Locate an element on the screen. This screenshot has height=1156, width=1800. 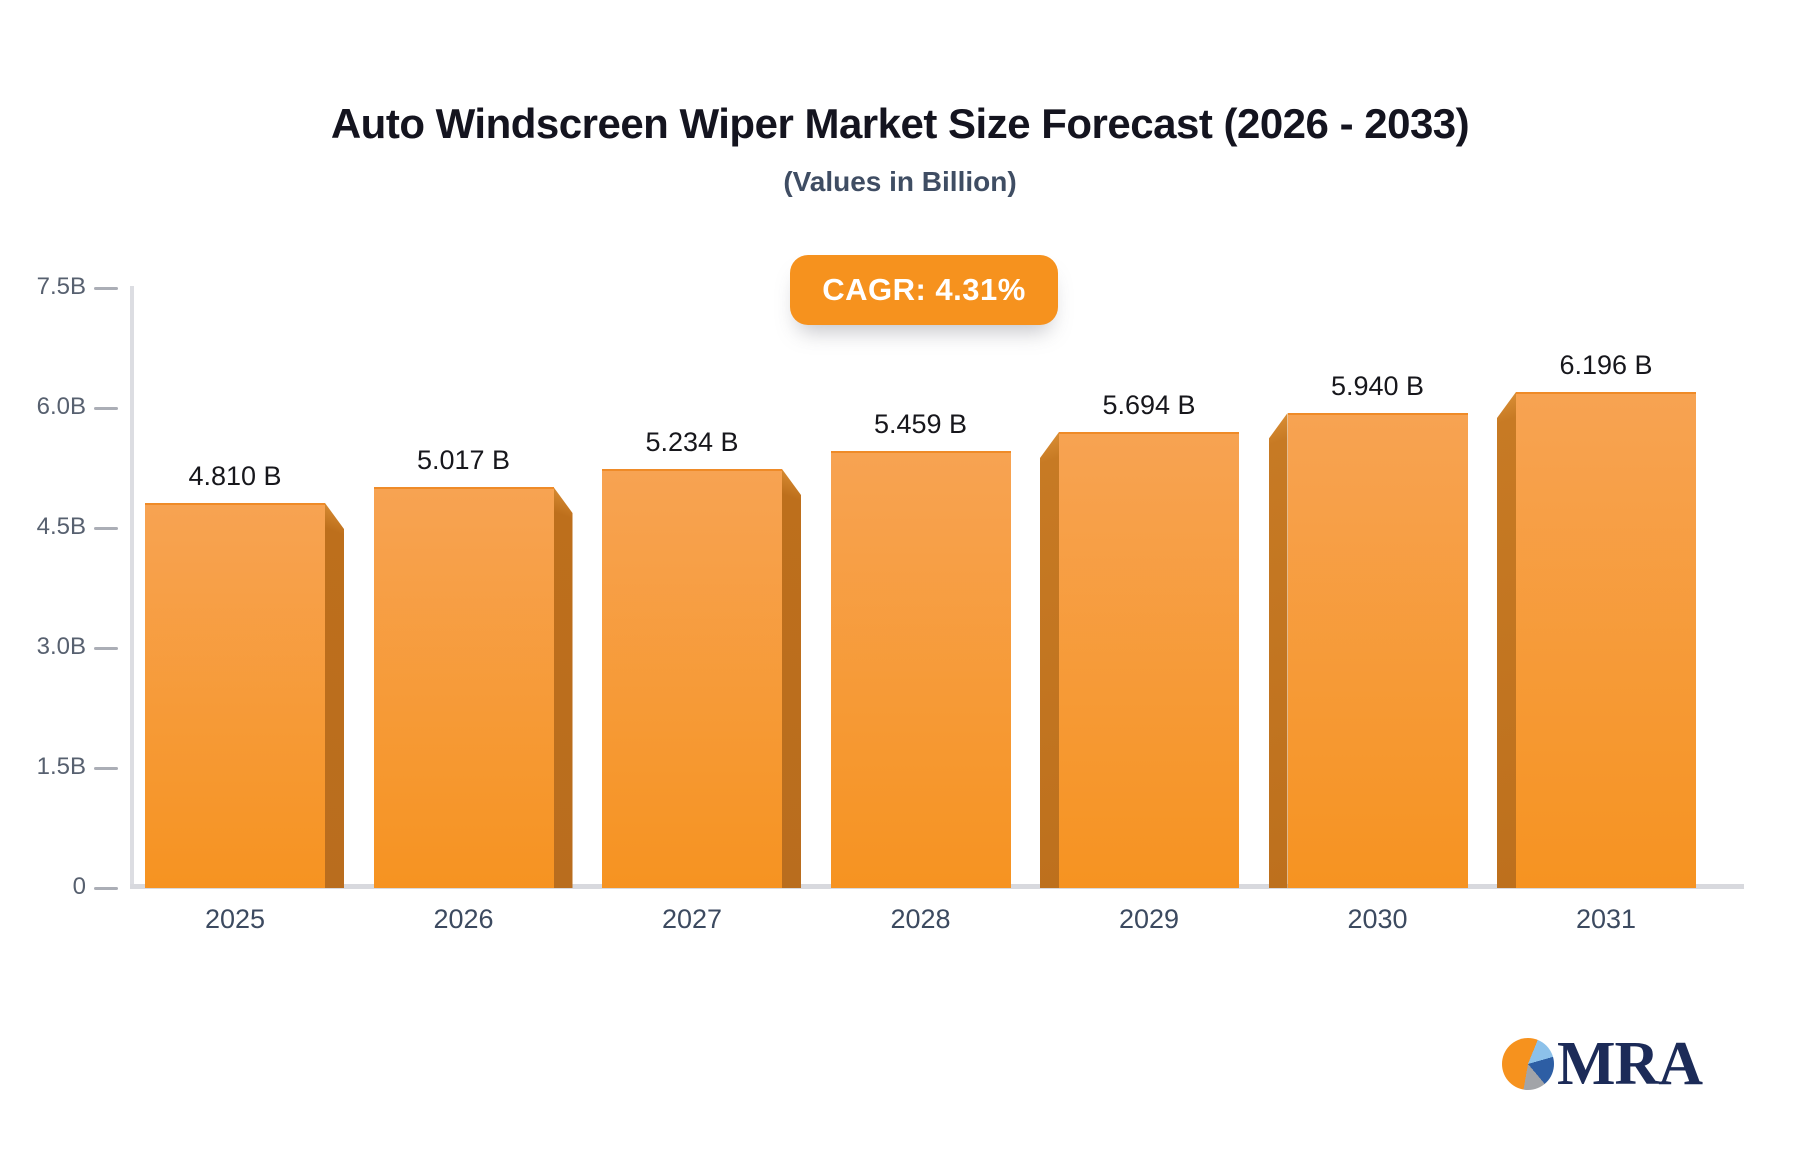
cagr-badge: CAGR: 4.31% is located at coordinates (924, 290).